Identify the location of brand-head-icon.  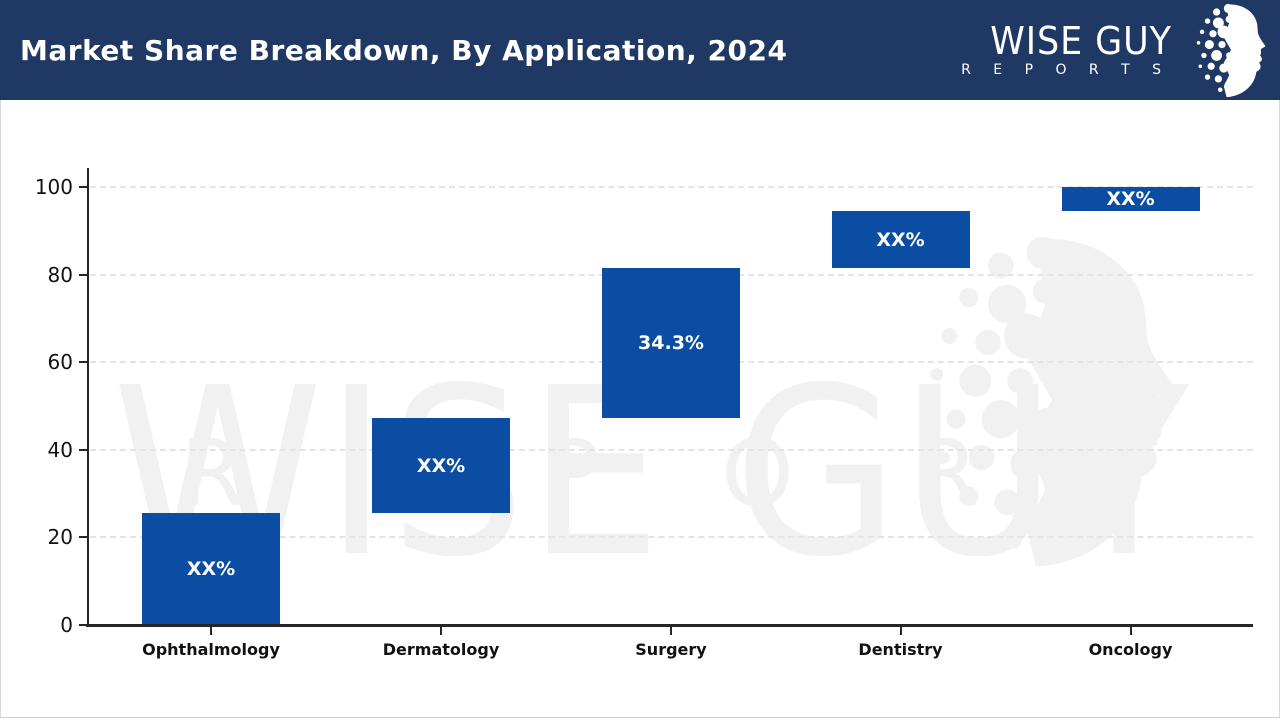
(1231, 50).